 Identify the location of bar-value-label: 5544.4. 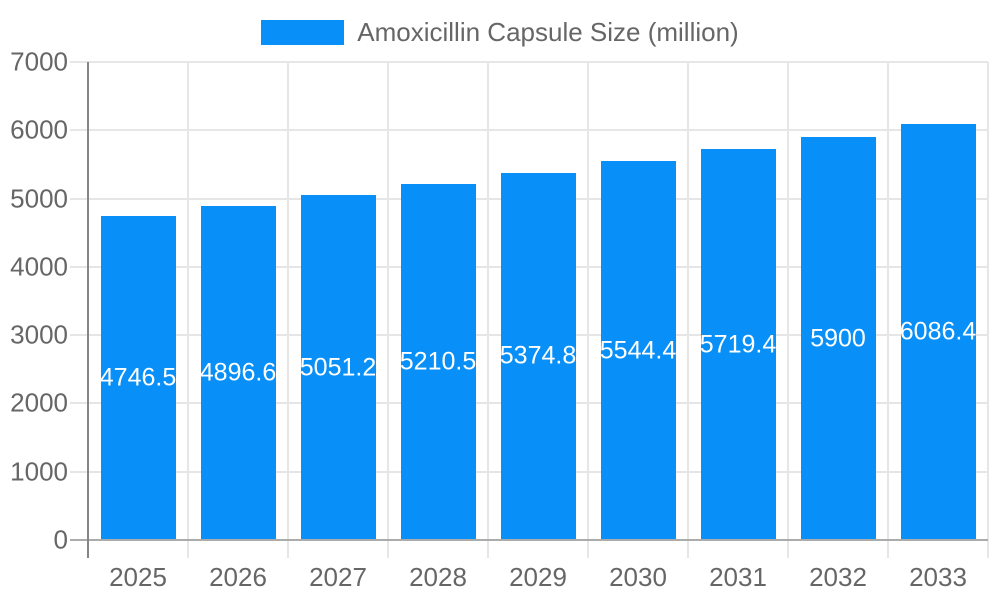
(638, 350).